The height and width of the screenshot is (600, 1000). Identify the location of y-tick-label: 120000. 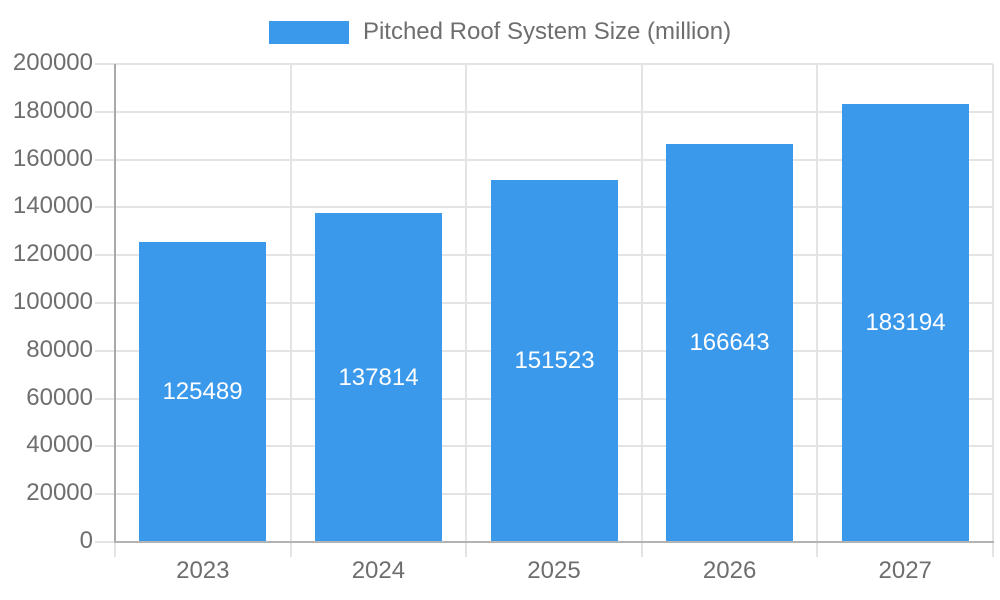
(52, 254).